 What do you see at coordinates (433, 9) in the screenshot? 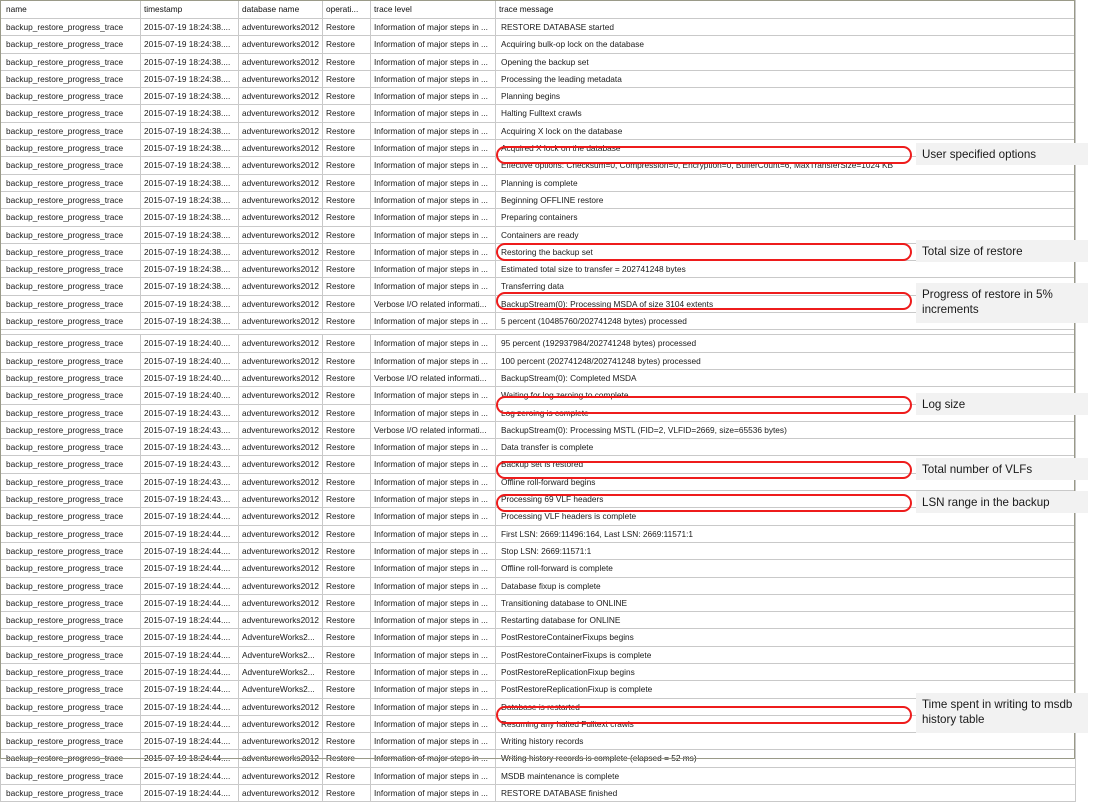
I see `column-header-trace-level: trace level` at bounding box center [433, 9].